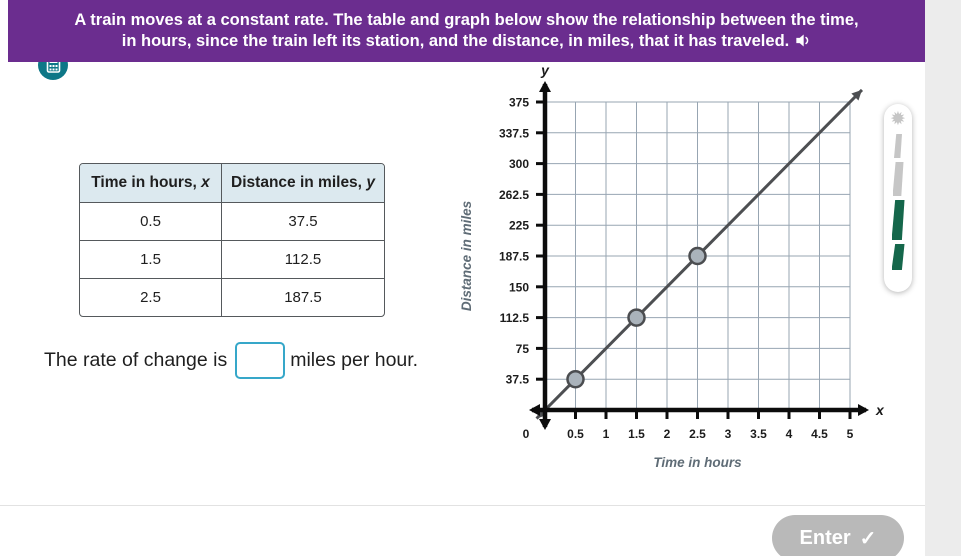 The image size is (961, 556). I want to click on svg-text: 1, so click(606, 434).